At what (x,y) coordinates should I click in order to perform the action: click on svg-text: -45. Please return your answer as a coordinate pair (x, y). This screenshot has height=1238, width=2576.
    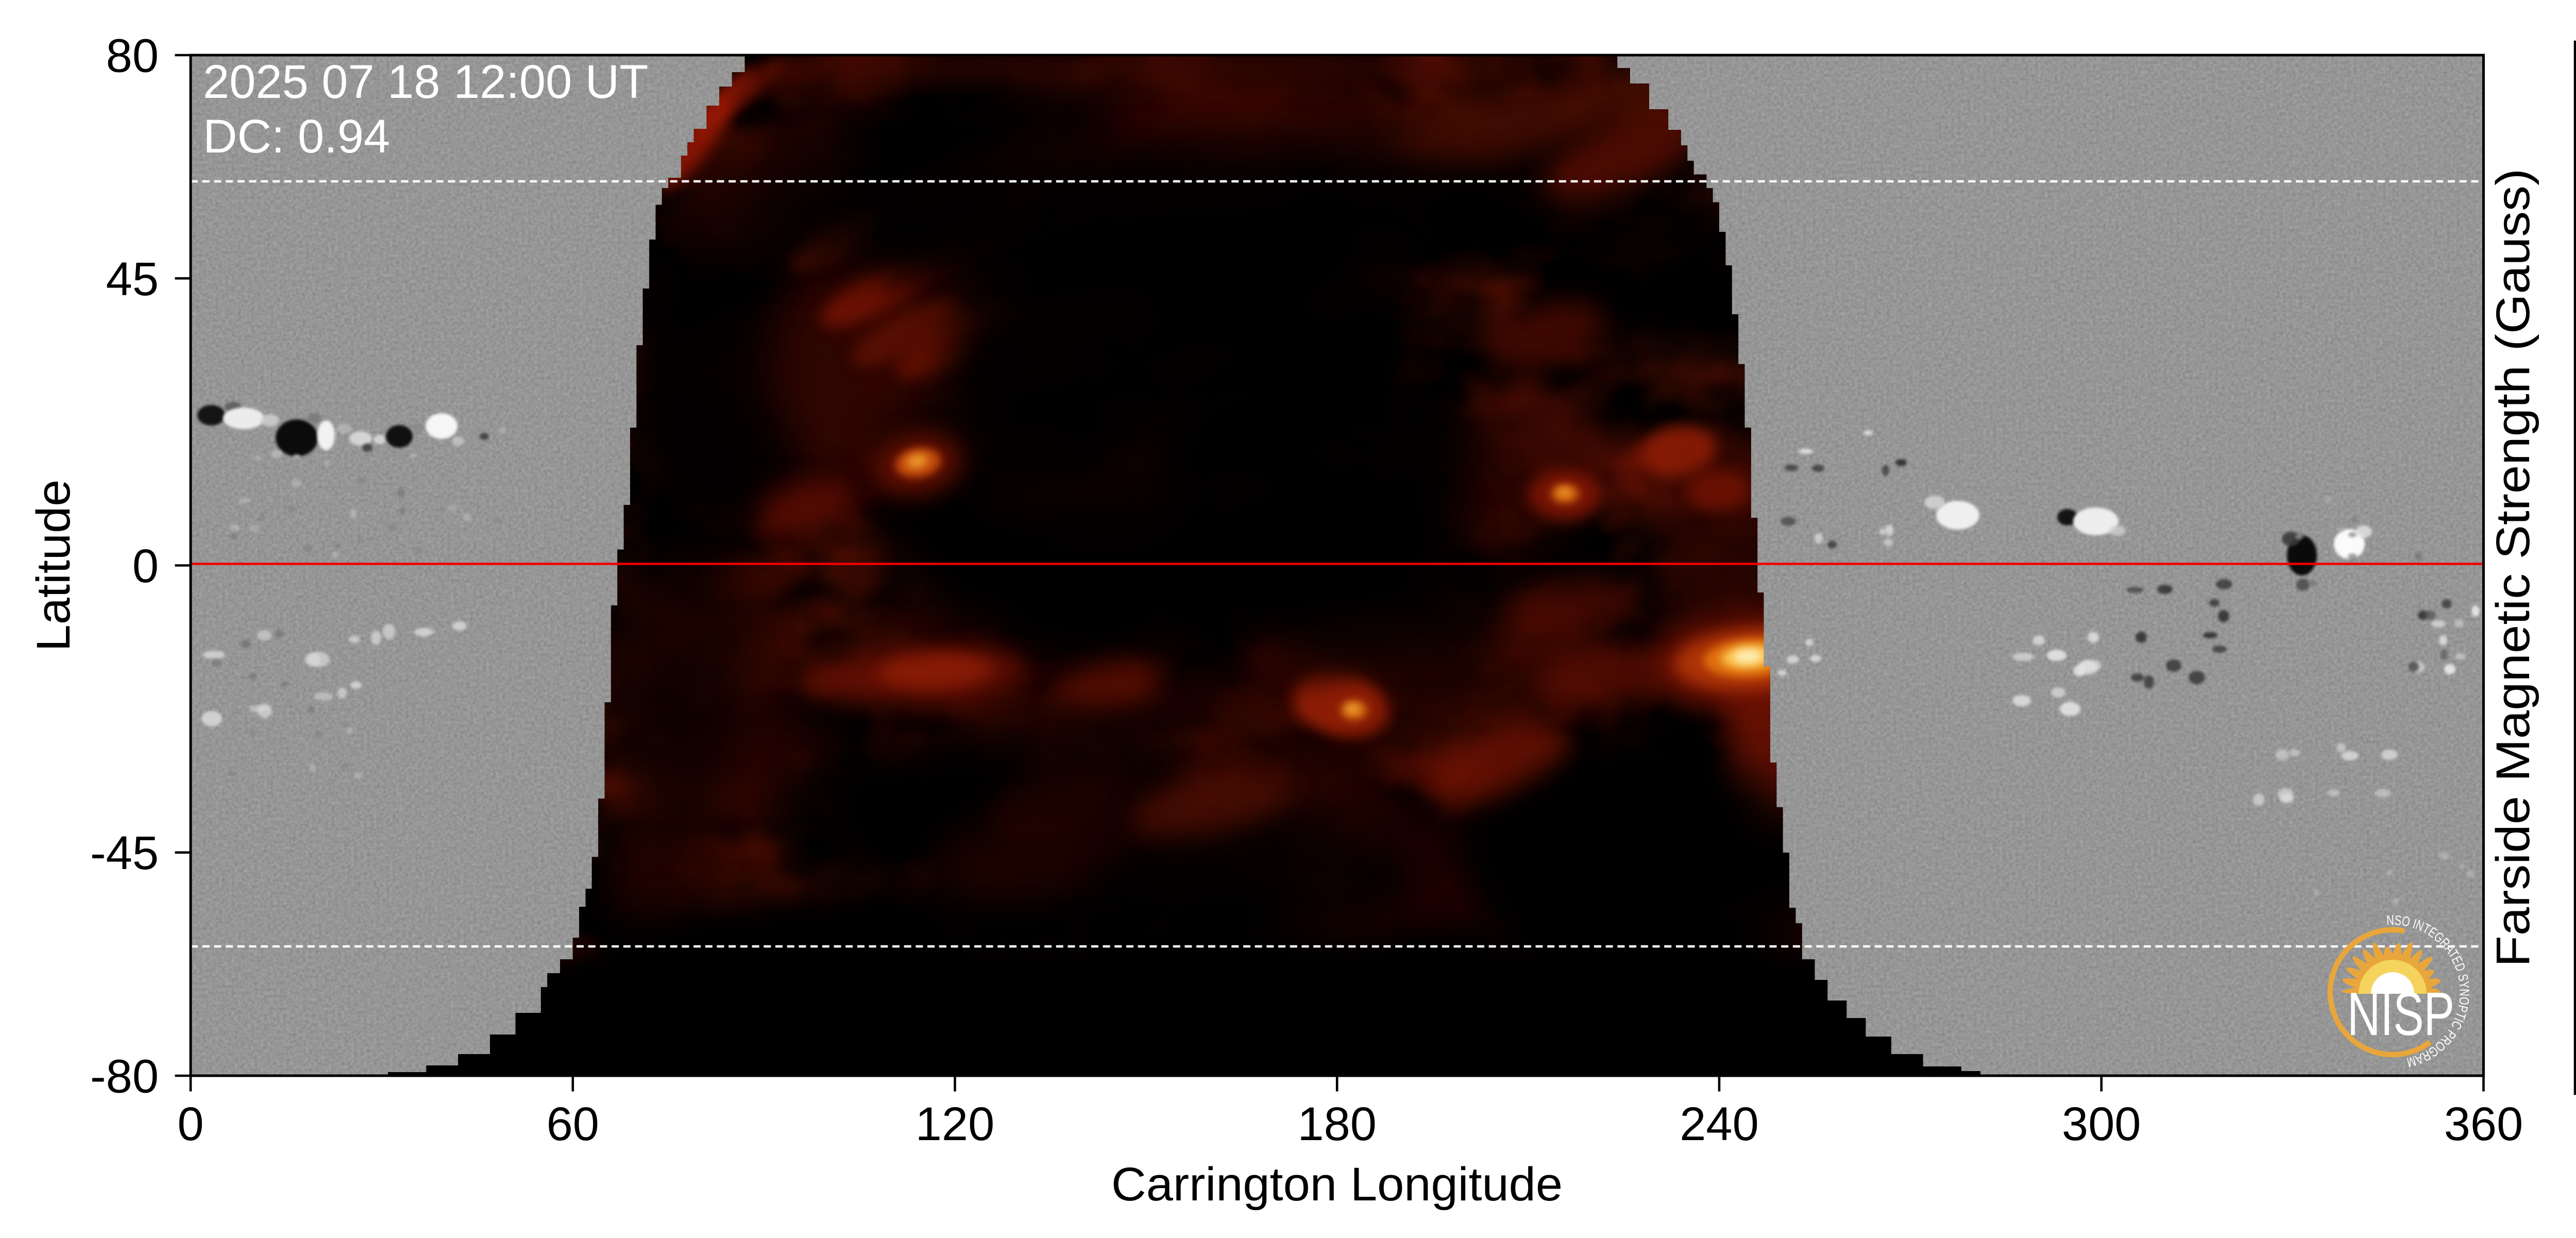
    Looking at the image, I should click on (124, 853).